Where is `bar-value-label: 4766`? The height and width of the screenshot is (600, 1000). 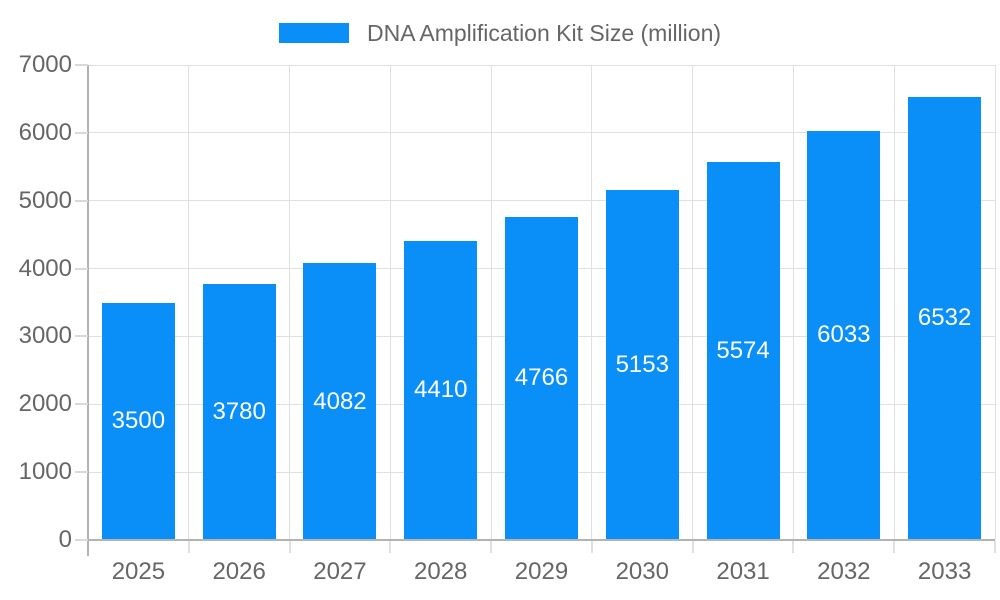 bar-value-label: 4766 is located at coordinates (541, 378).